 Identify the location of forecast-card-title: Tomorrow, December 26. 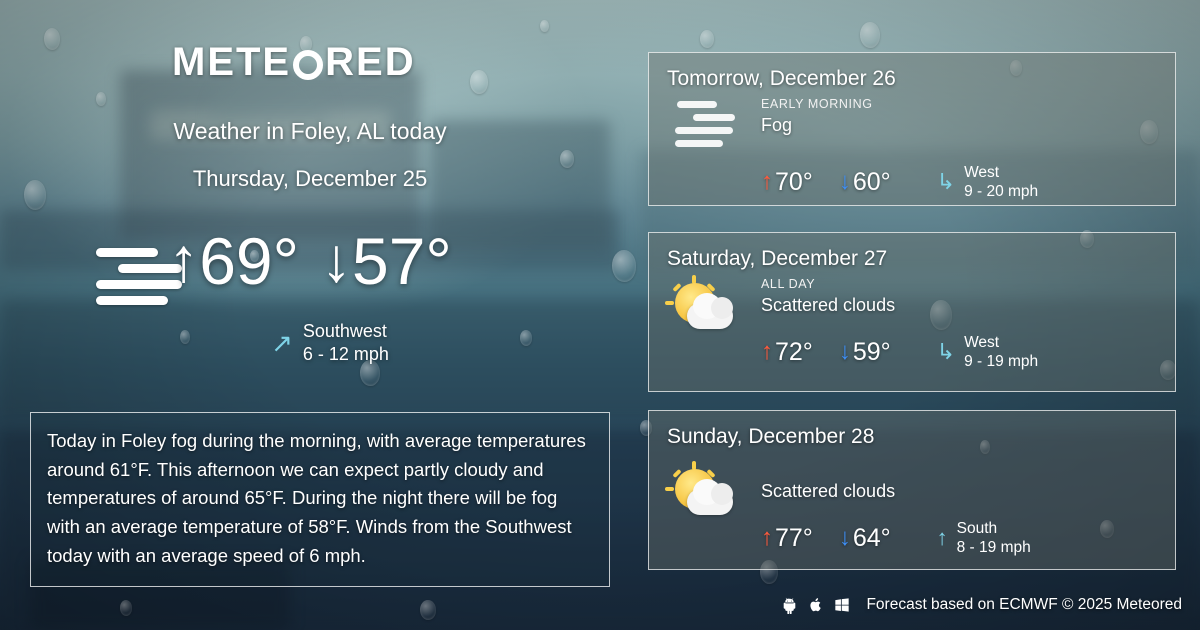
(781, 78).